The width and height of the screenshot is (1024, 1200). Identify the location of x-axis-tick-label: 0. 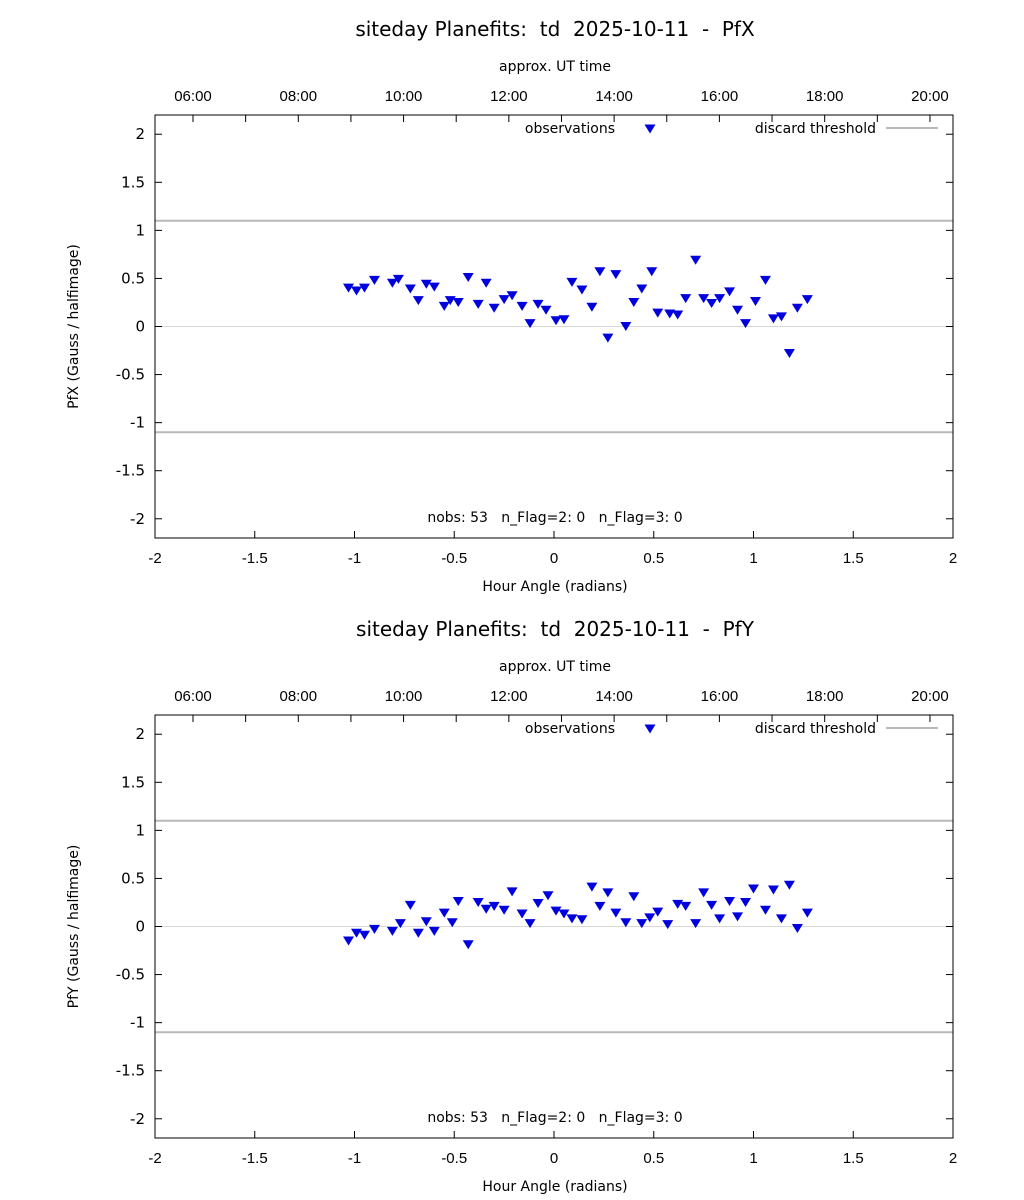
(554, 1158).